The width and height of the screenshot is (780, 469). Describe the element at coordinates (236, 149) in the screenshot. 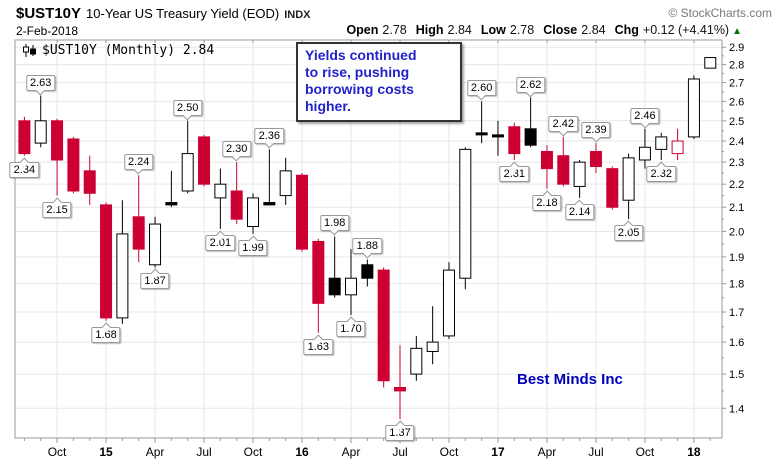

I see `price-label: 2.30` at that location.